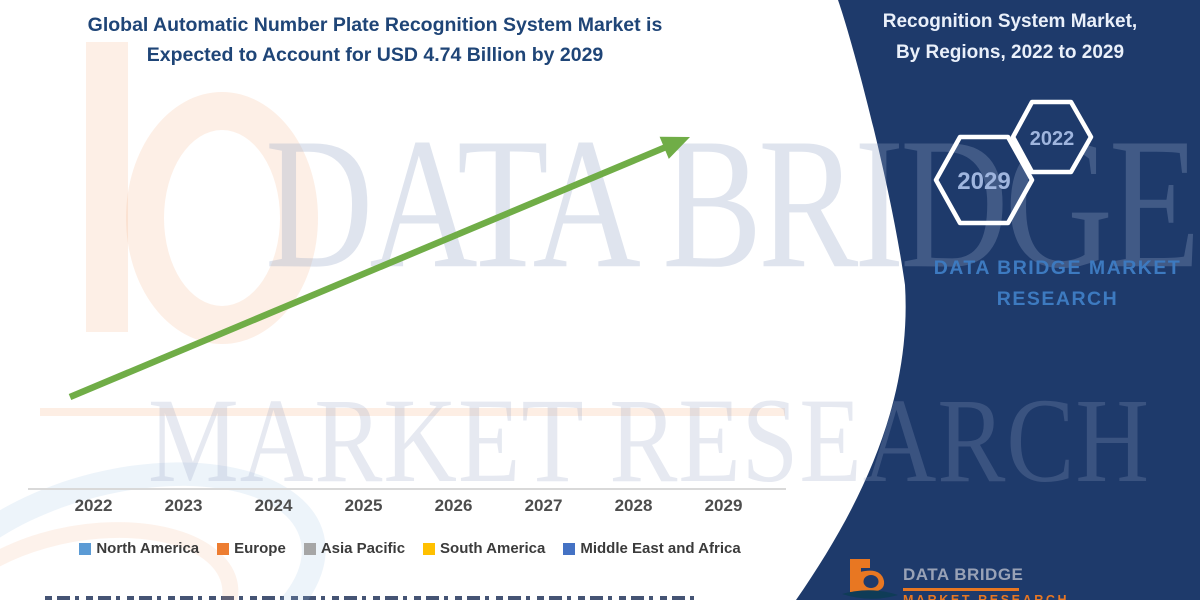  Describe the element at coordinates (407, 489) in the screenshot. I see `x-axis-line` at that location.